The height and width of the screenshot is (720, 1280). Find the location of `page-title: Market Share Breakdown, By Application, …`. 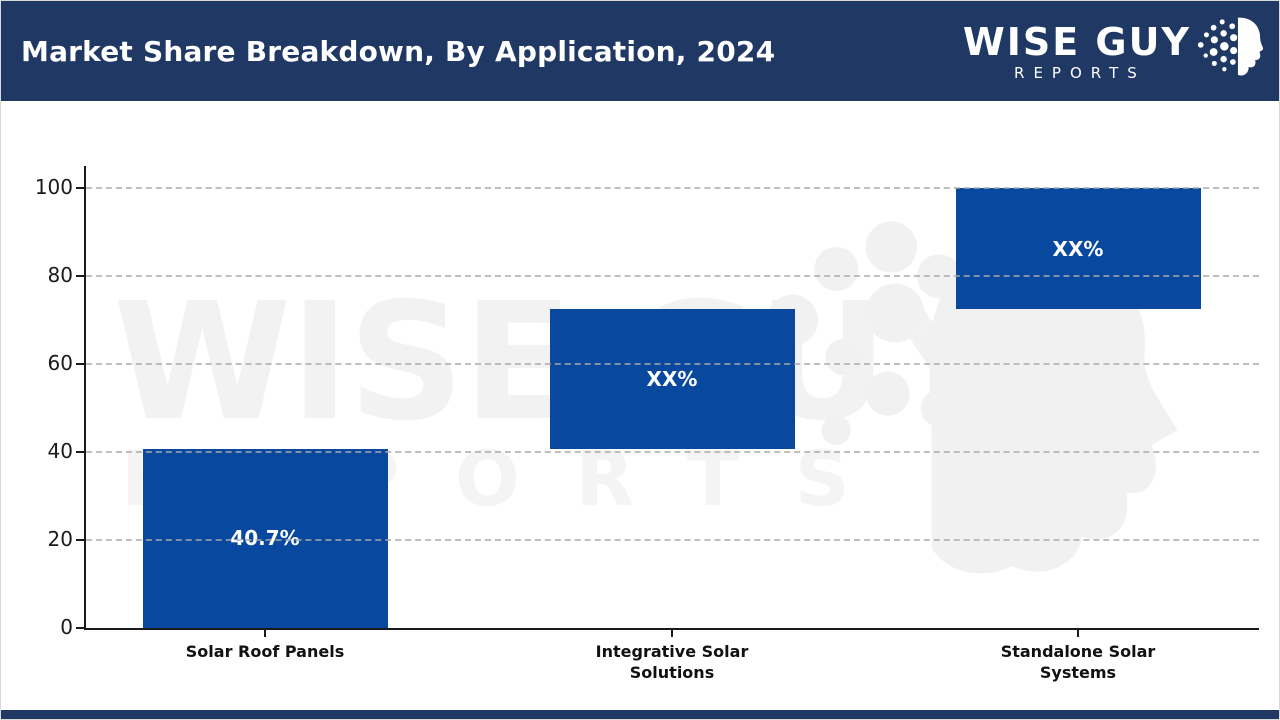

page-title: Market Share Breakdown, By Application, … is located at coordinates (398, 51).